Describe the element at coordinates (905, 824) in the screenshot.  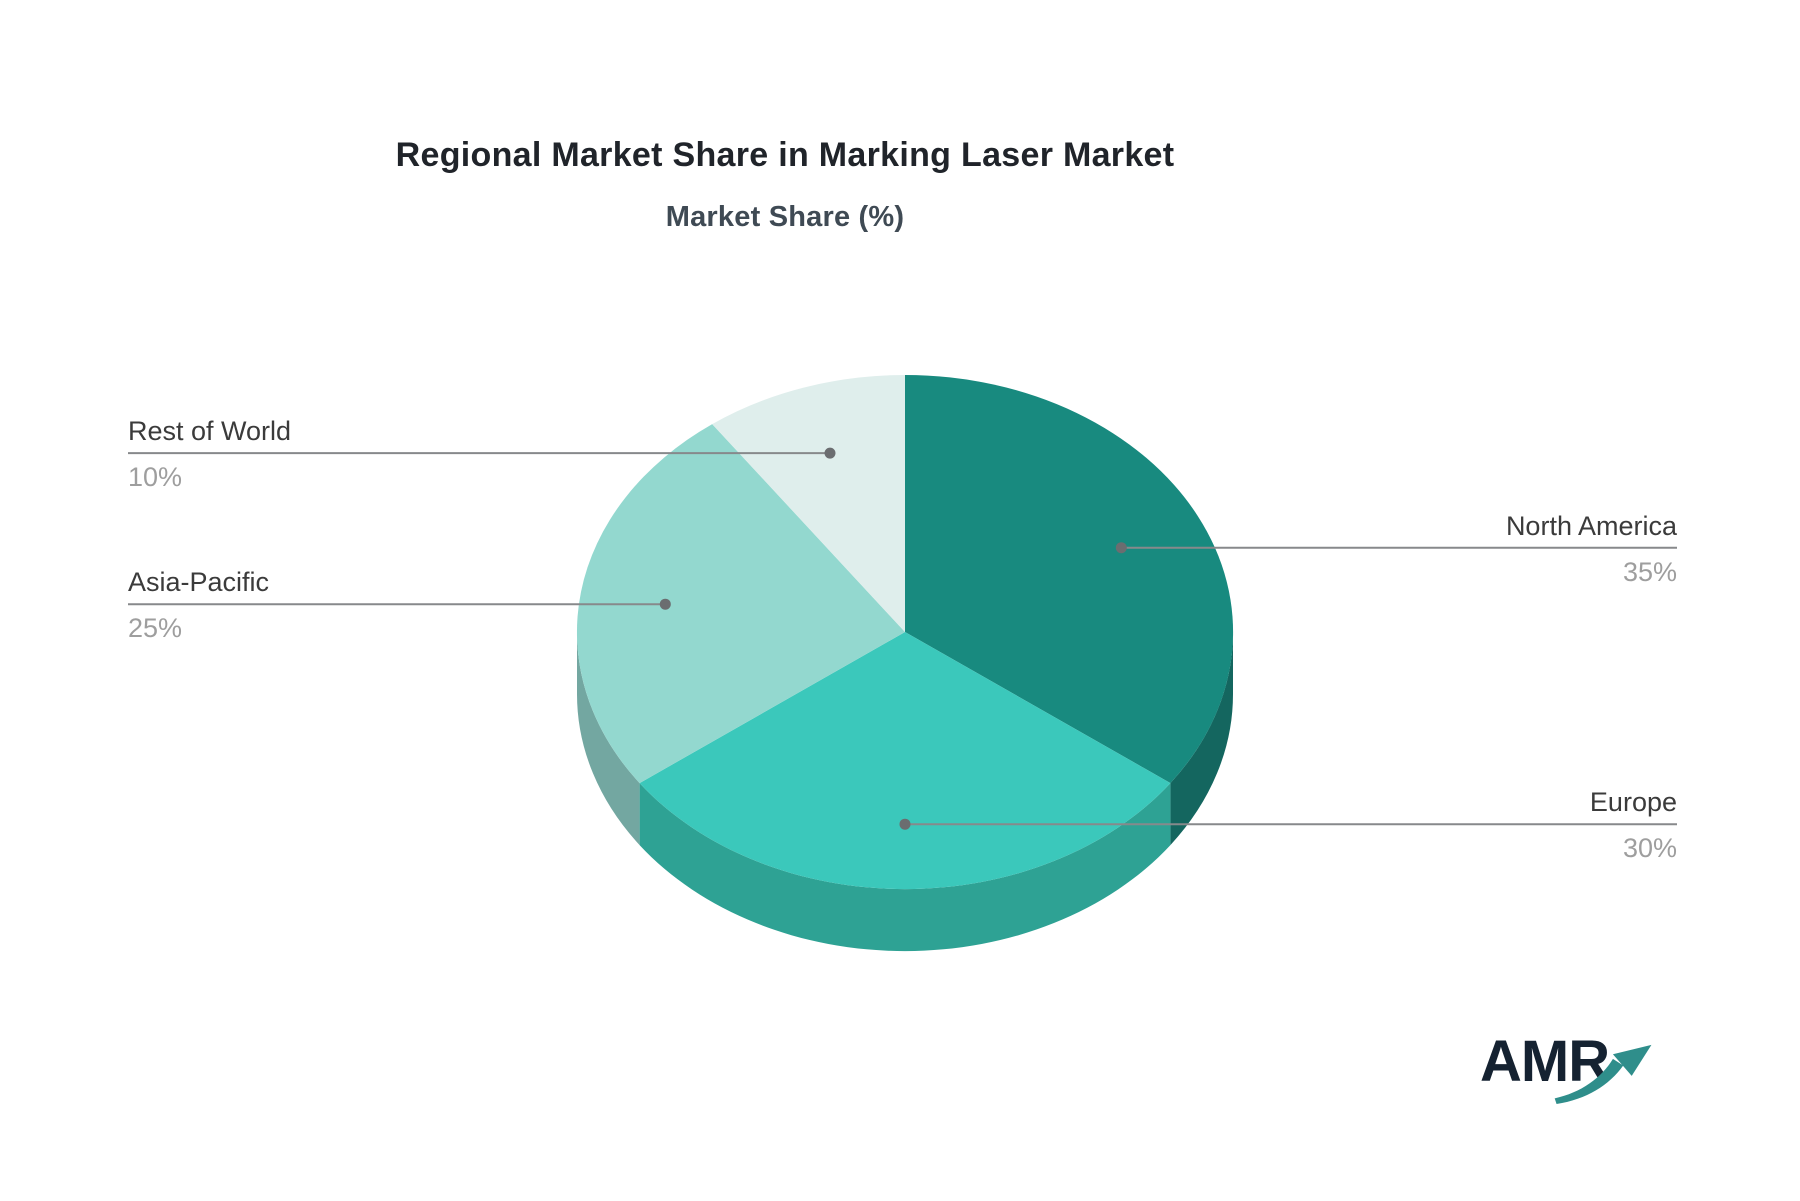
I see `leader-dot-europe` at that location.